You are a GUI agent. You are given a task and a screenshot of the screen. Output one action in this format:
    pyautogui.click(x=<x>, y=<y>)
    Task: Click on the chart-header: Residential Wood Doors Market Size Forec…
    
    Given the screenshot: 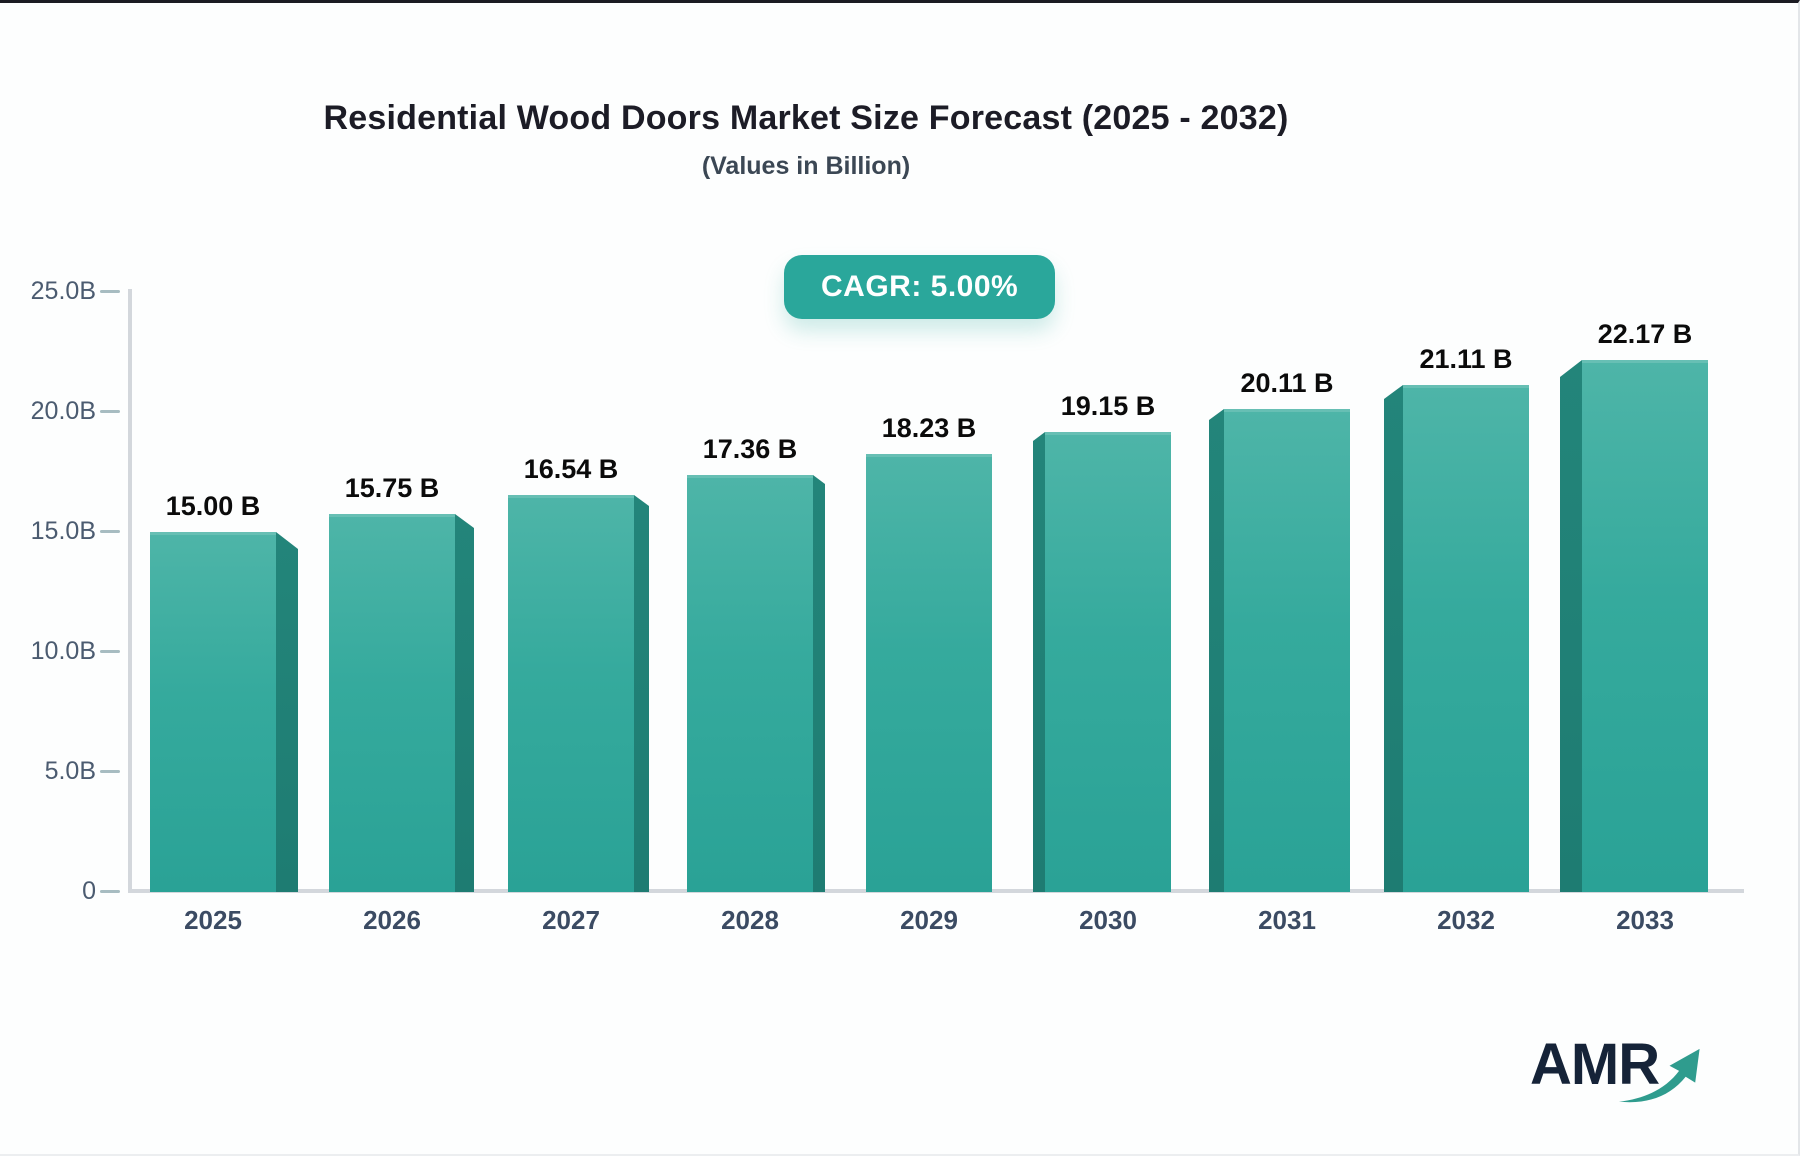 What is the action you would take?
    pyautogui.click(x=806, y=140)
    